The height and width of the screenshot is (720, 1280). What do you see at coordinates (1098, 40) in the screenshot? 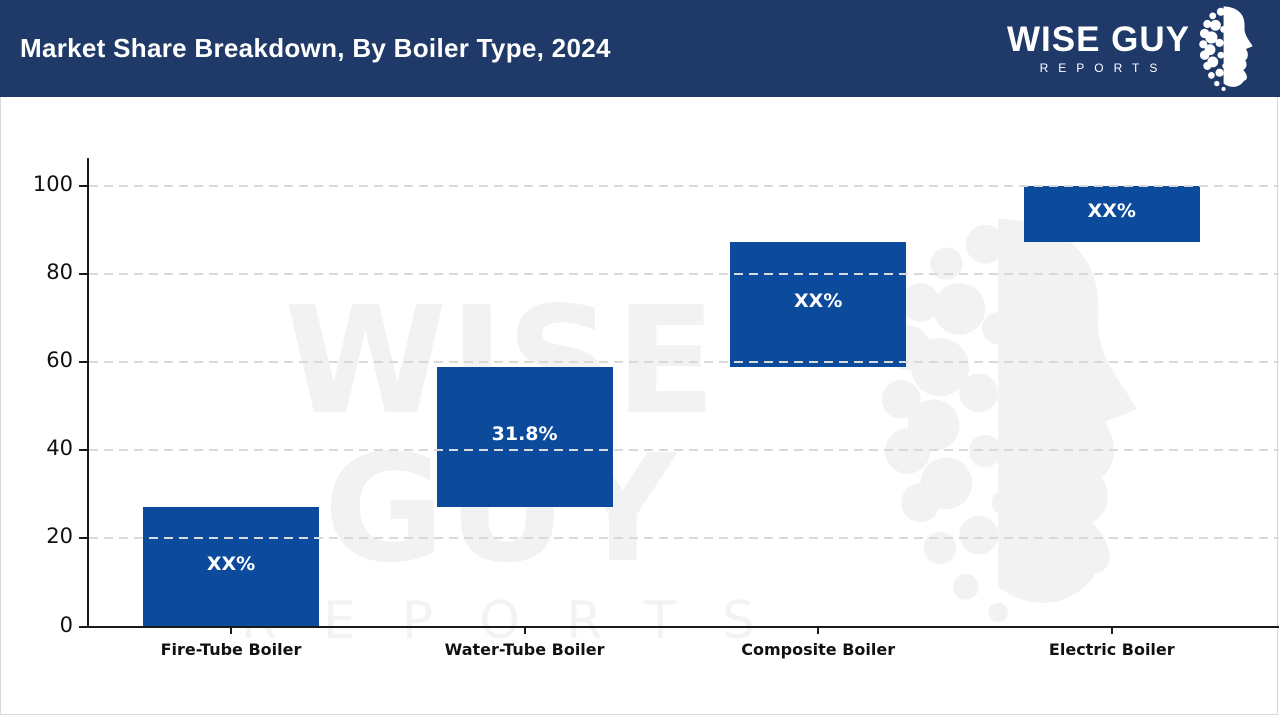
I see `logo-wise-guy-text: WISE GUY` at bounding box center [1098, 40].